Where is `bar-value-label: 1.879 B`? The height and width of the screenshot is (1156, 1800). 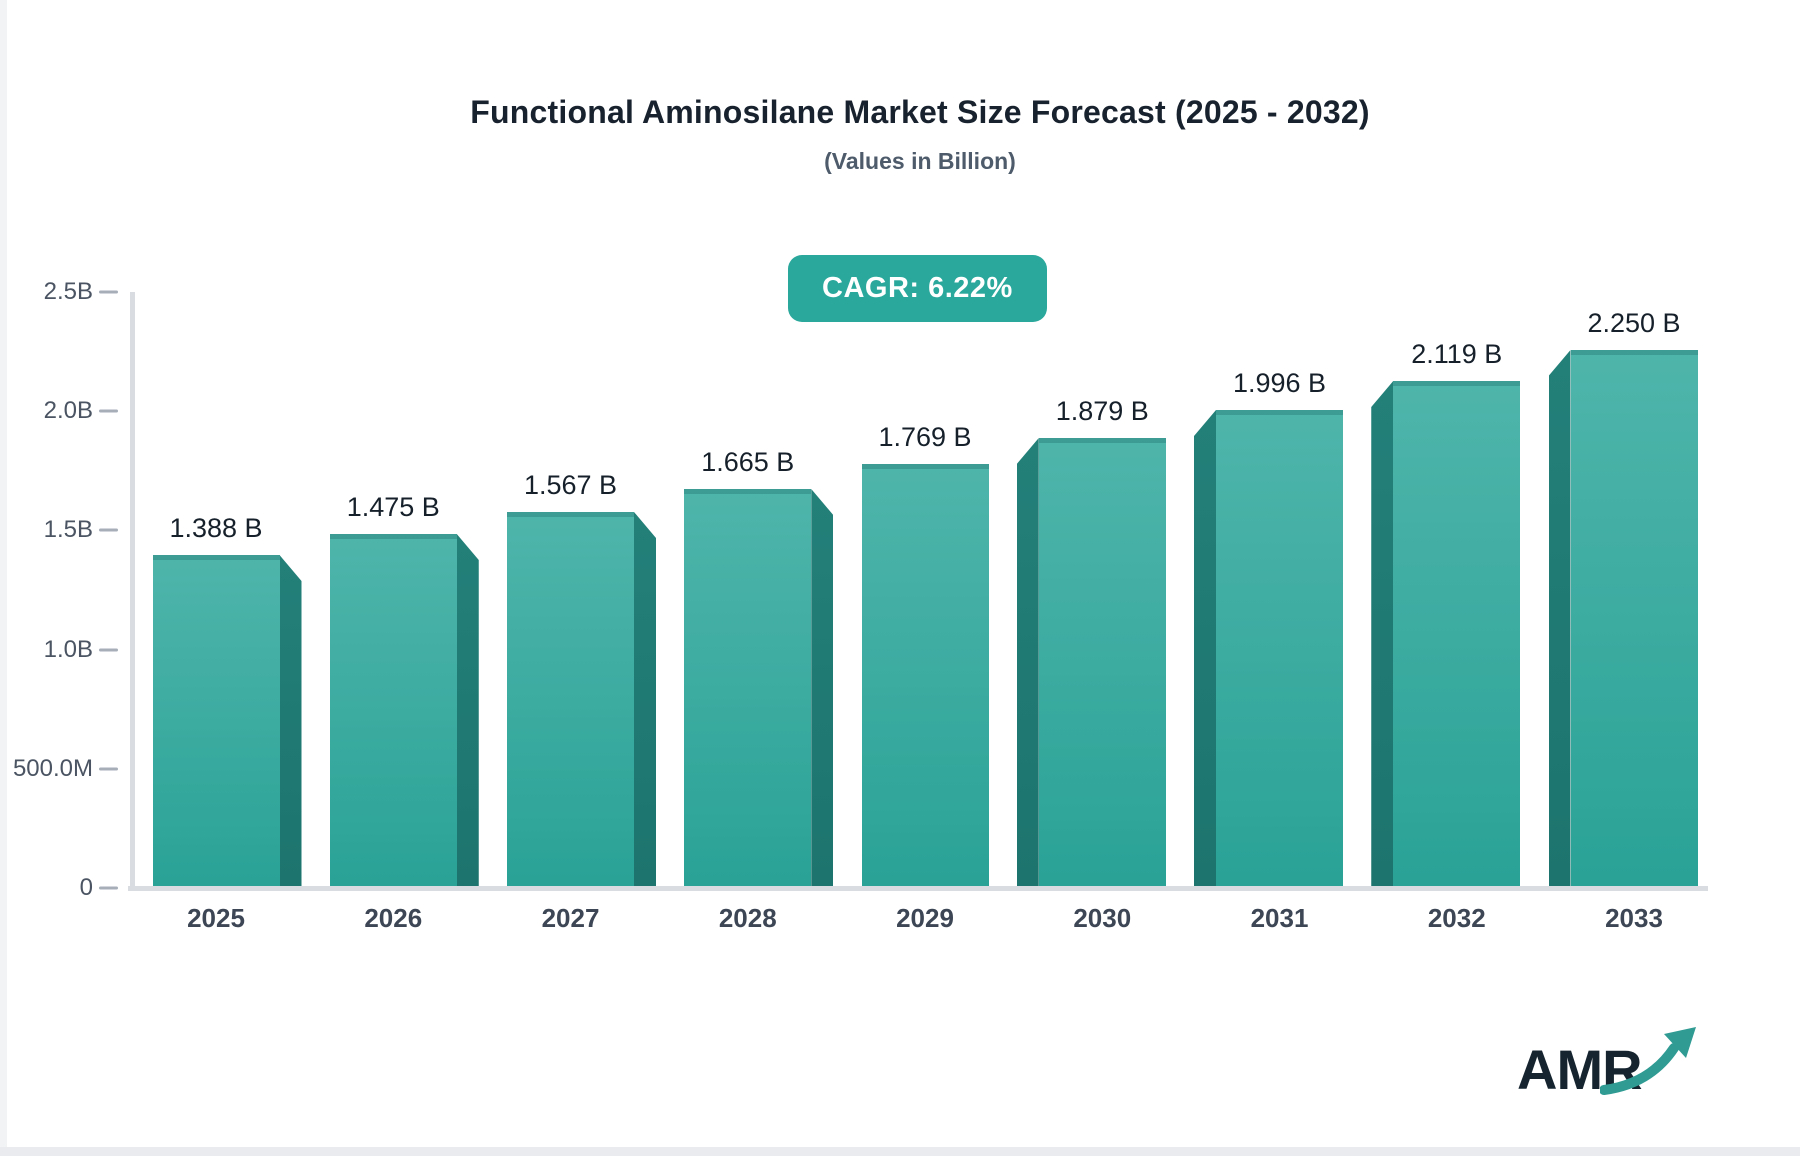
bar-value-label: 1.879 B is located at coordinates (1102, 411).